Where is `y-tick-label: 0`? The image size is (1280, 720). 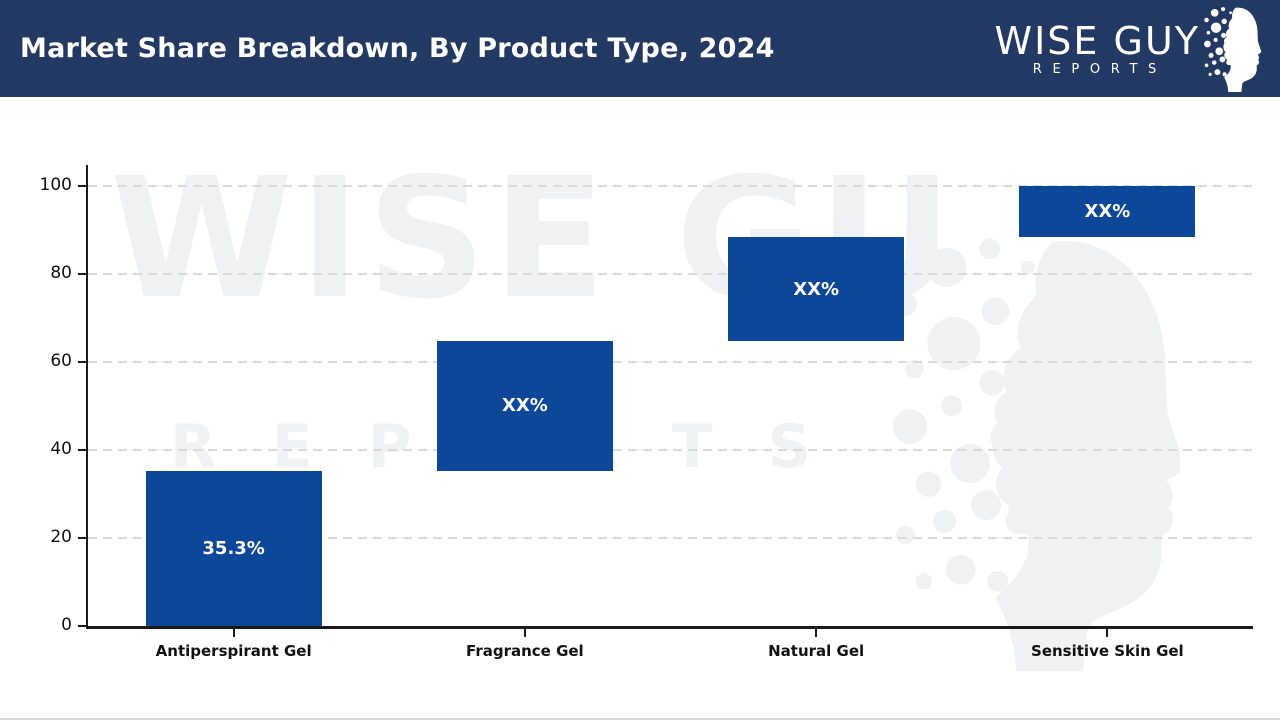
y-tick-label: 0 is located at coordinates (66, 625).